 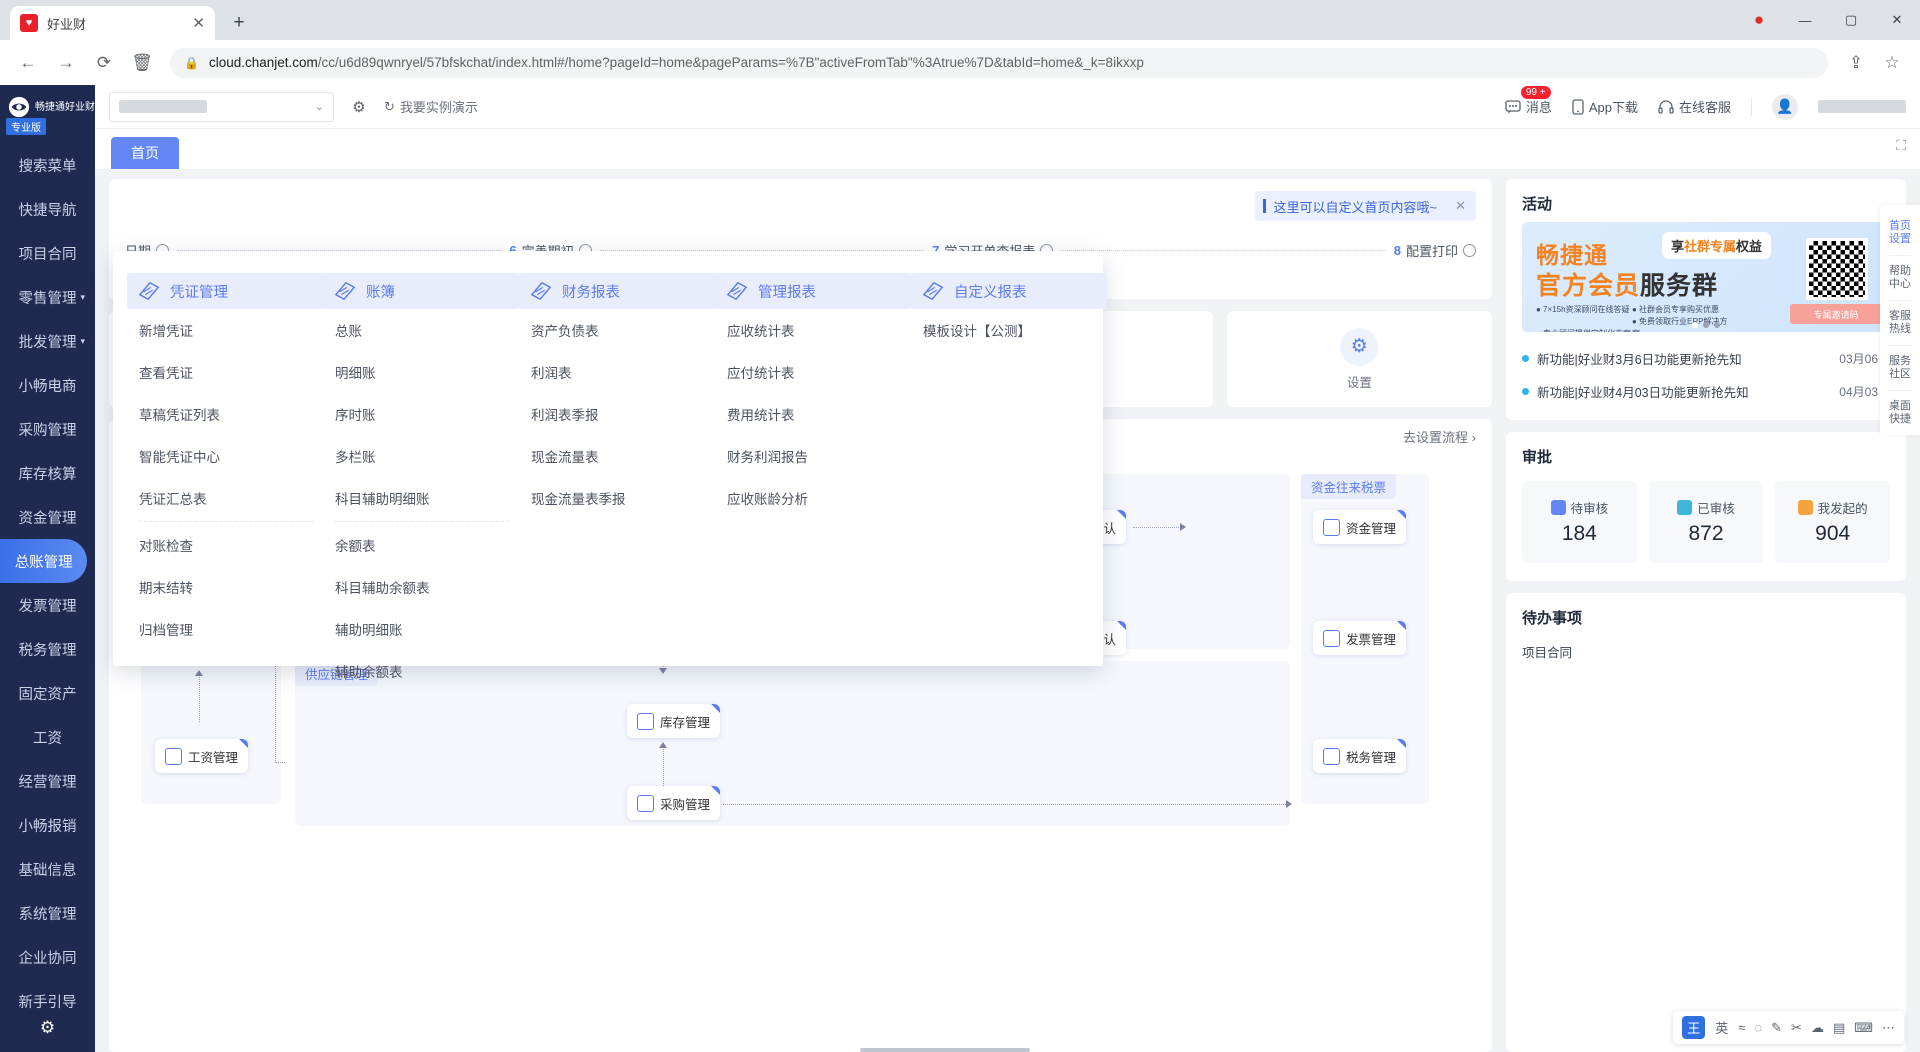 What do you see at coordinates (1897, 19) in the screenshot?
I see `window-close-button: ✕` at bounding box center [1897, 19].